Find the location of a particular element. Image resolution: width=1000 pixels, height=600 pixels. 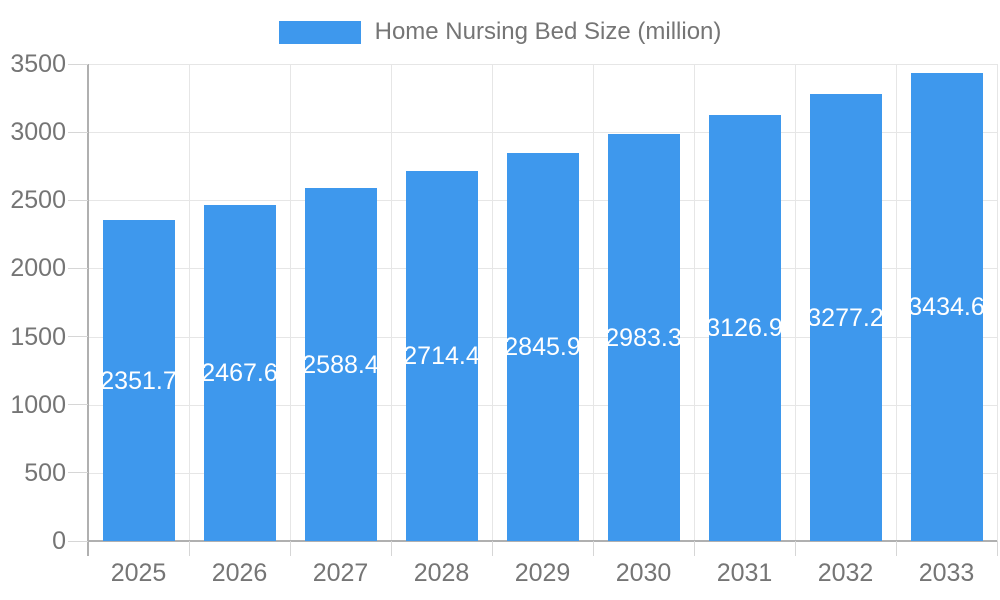

bar-2033 is located at coordinates (946, 306).